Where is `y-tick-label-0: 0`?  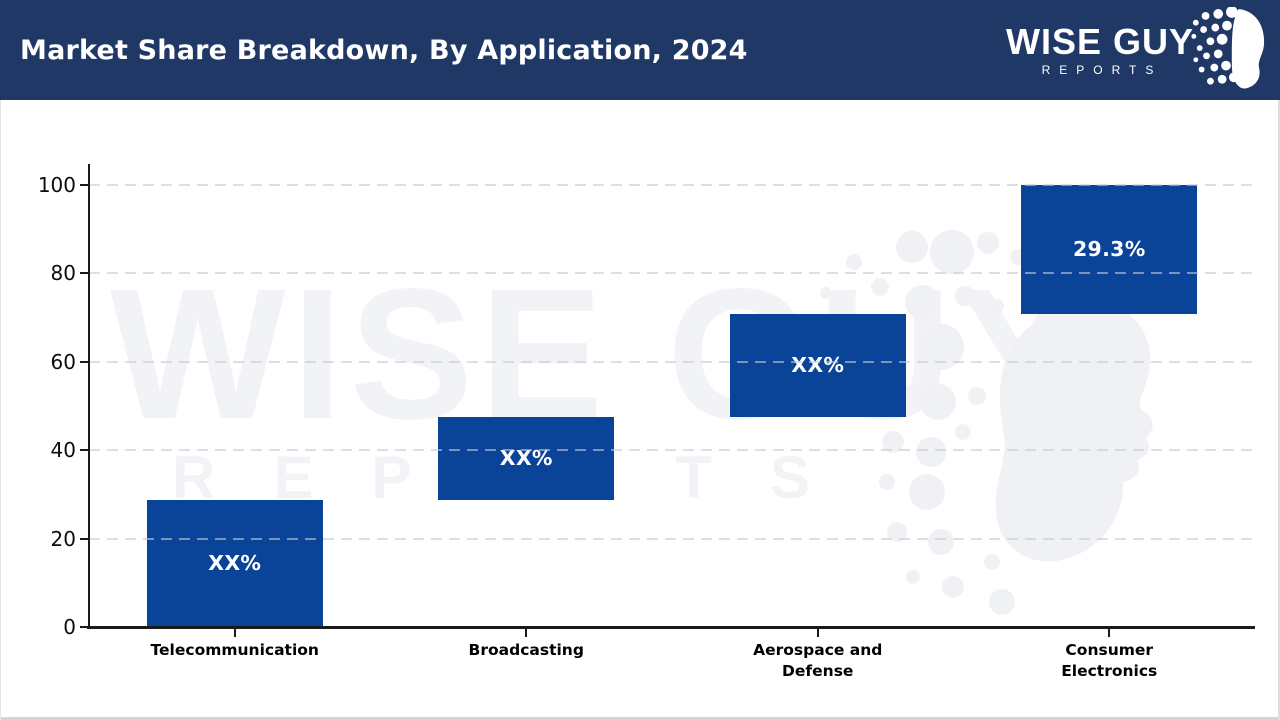
y-tick-label-0: 0 is located at coordinates (69, 627).